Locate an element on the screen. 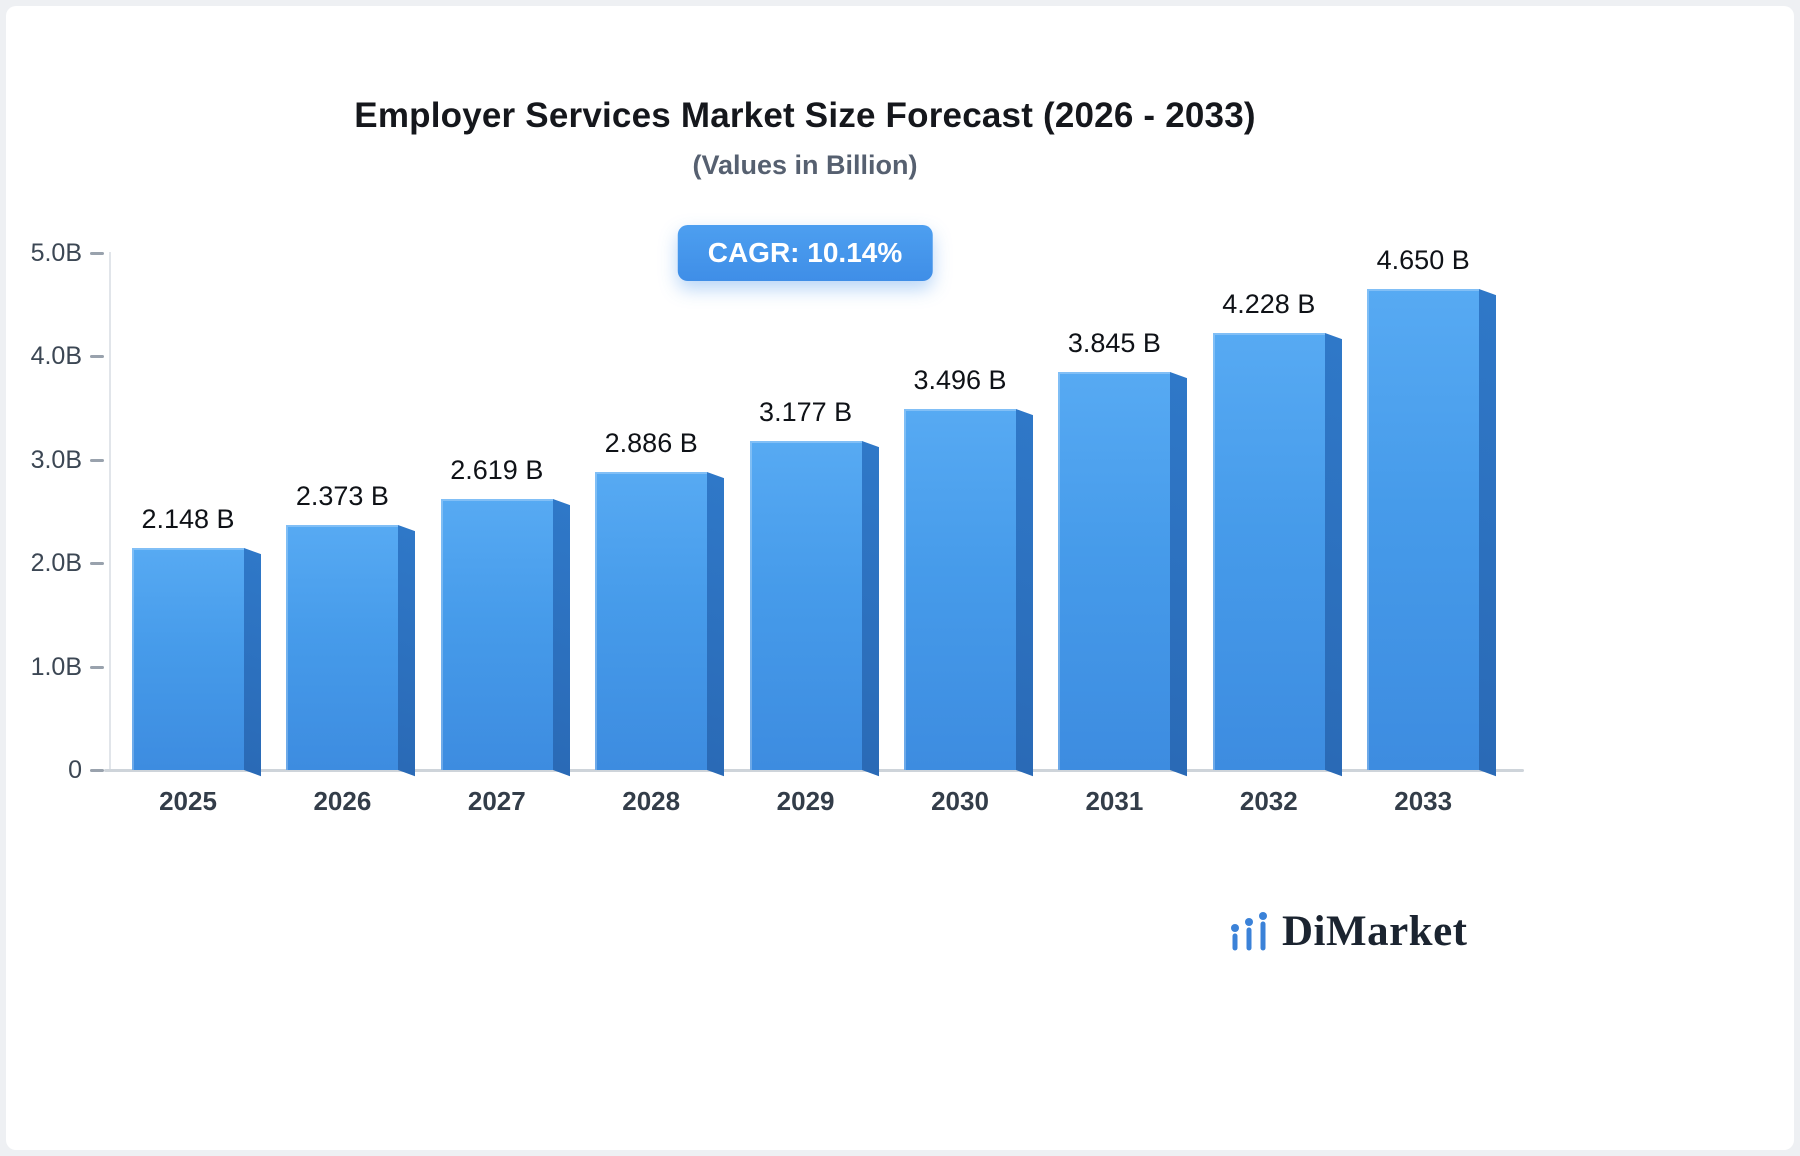 This screenshot has width=1800, height=1156. bar-value-label: 3.845 B is located at coordinates (1114, 343).